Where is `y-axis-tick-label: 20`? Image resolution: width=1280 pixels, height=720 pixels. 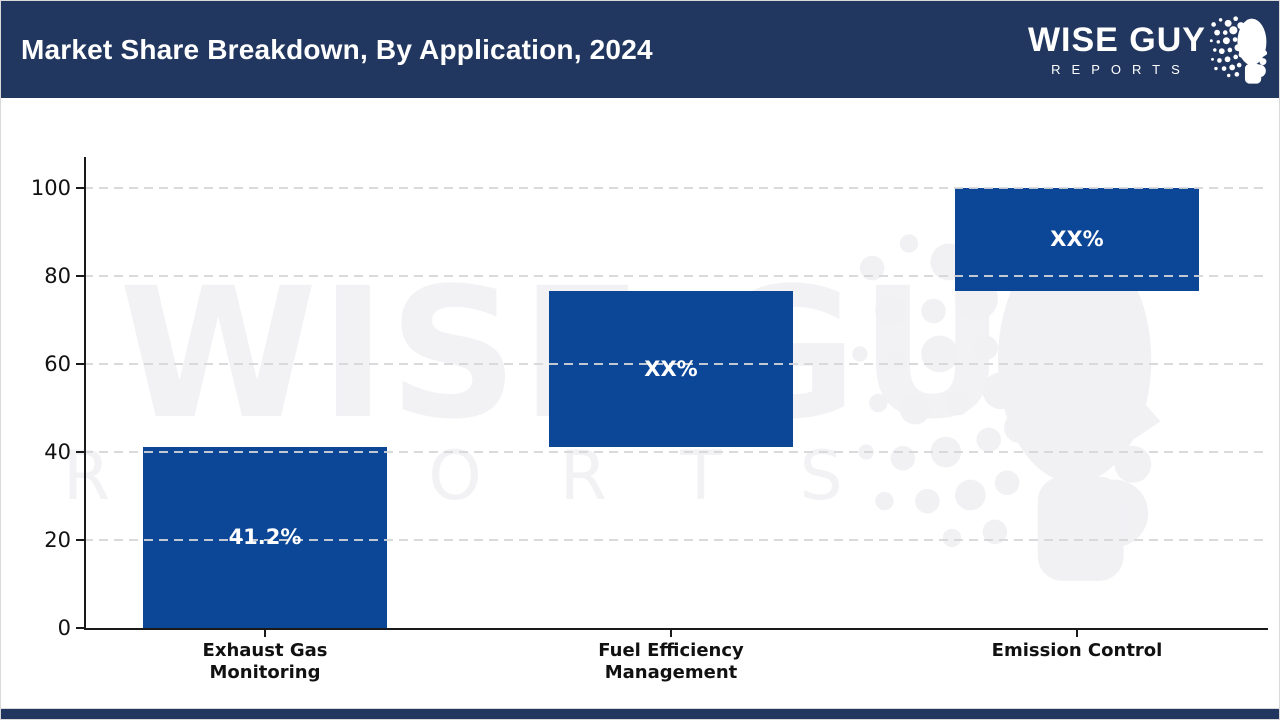
y-axis-tick-label: 20 is located at coordinates (57, 540).